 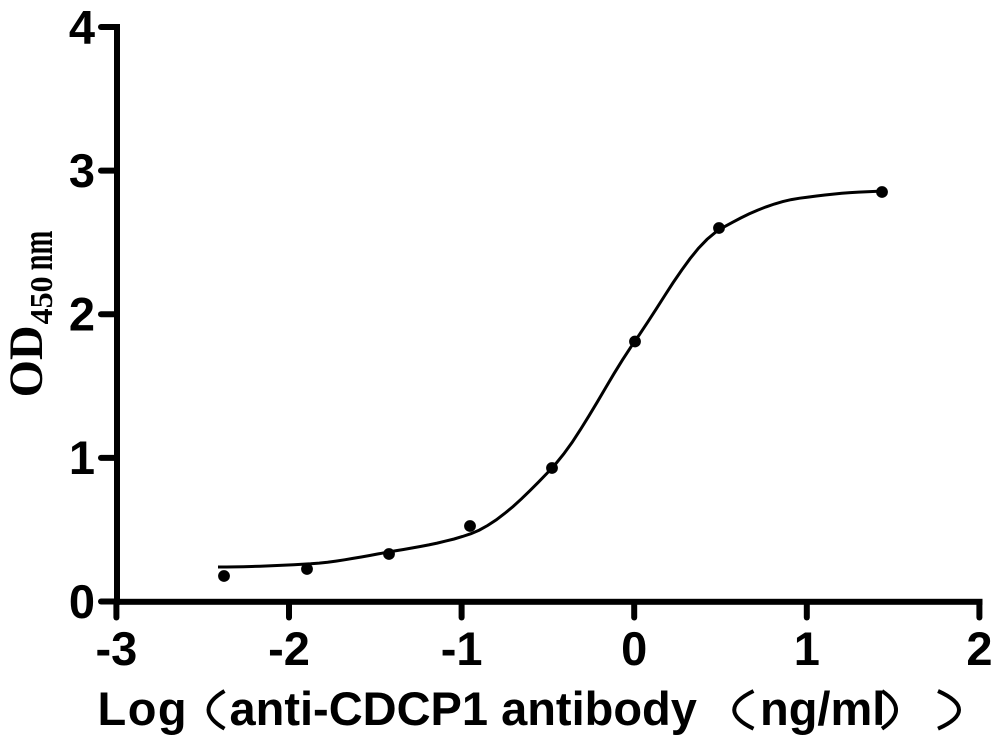 What do you see at coordinates (82, 26) in the screenshot?
I see `svg-text: 4` at bounding box center [82, 26].